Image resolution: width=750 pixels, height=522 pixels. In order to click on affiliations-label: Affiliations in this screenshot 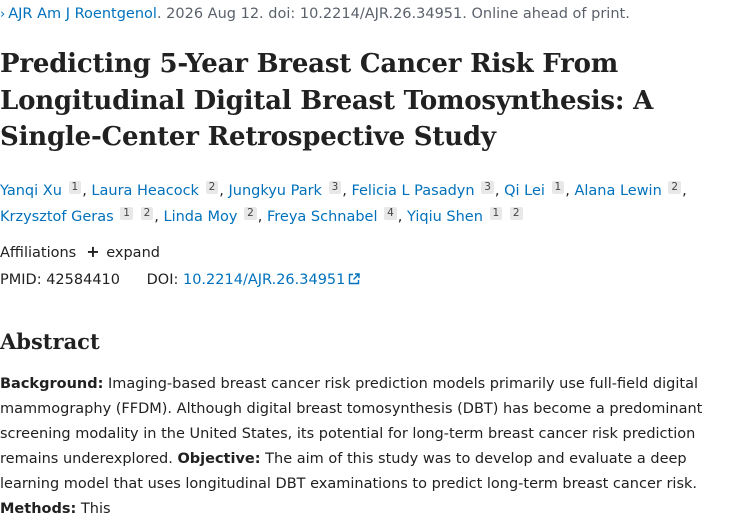, I will do `click(38, 253)`.